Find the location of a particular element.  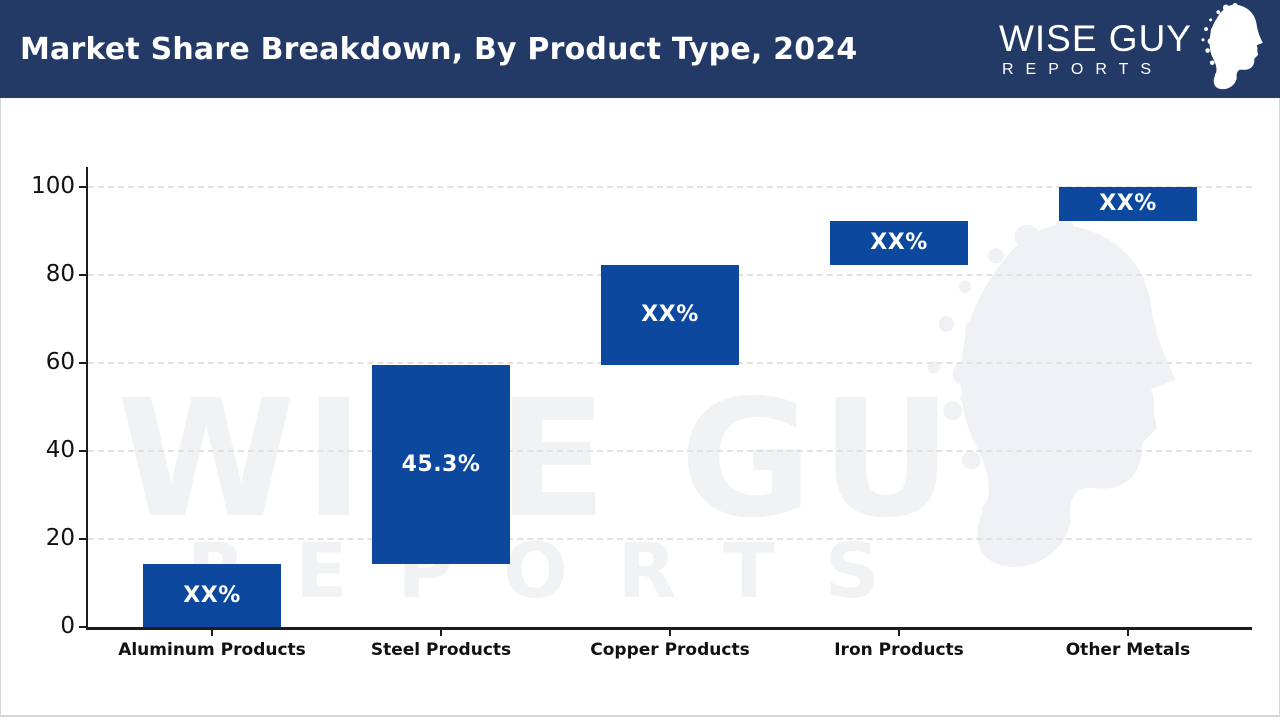

bar: 45.3% is located at coordinates (441, 464).